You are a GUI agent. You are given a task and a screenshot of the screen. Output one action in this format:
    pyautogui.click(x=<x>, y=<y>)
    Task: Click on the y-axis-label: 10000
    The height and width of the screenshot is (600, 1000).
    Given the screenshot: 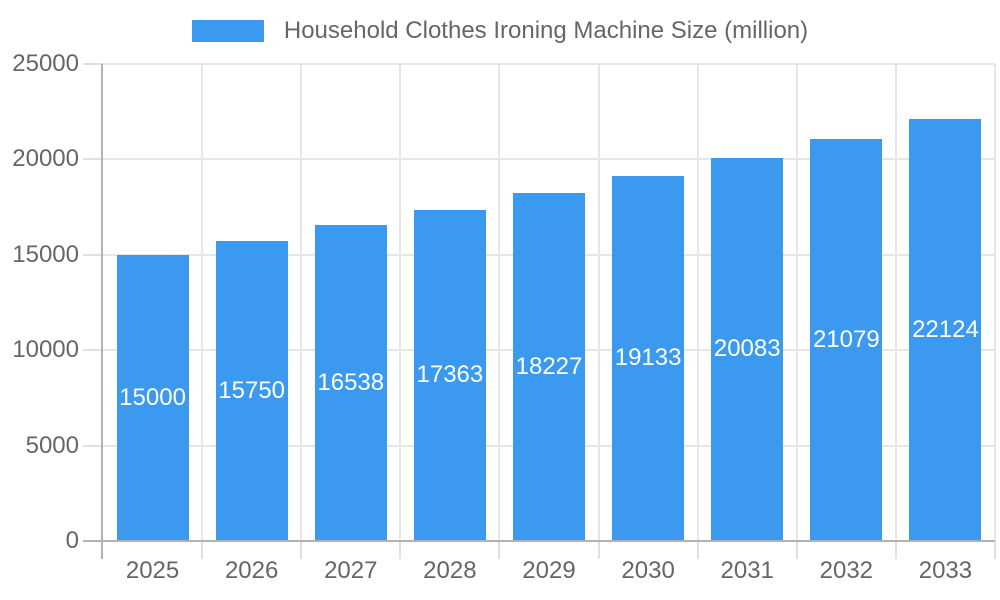 What is the action you would take?
    pyautogui.click(x=45, y=350)
    